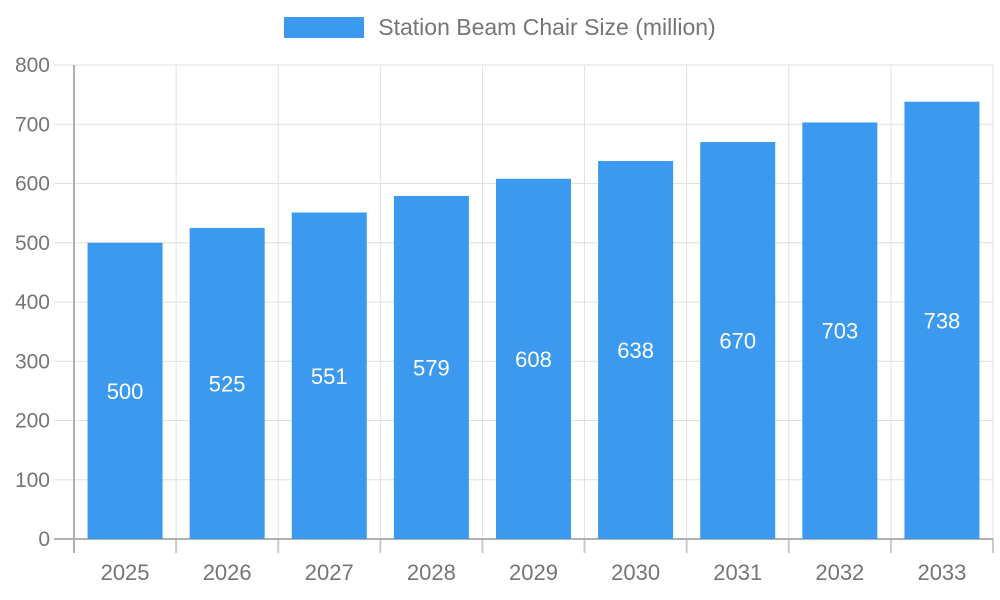  I want to click on bar-value-label: 608, so click(533, 359).